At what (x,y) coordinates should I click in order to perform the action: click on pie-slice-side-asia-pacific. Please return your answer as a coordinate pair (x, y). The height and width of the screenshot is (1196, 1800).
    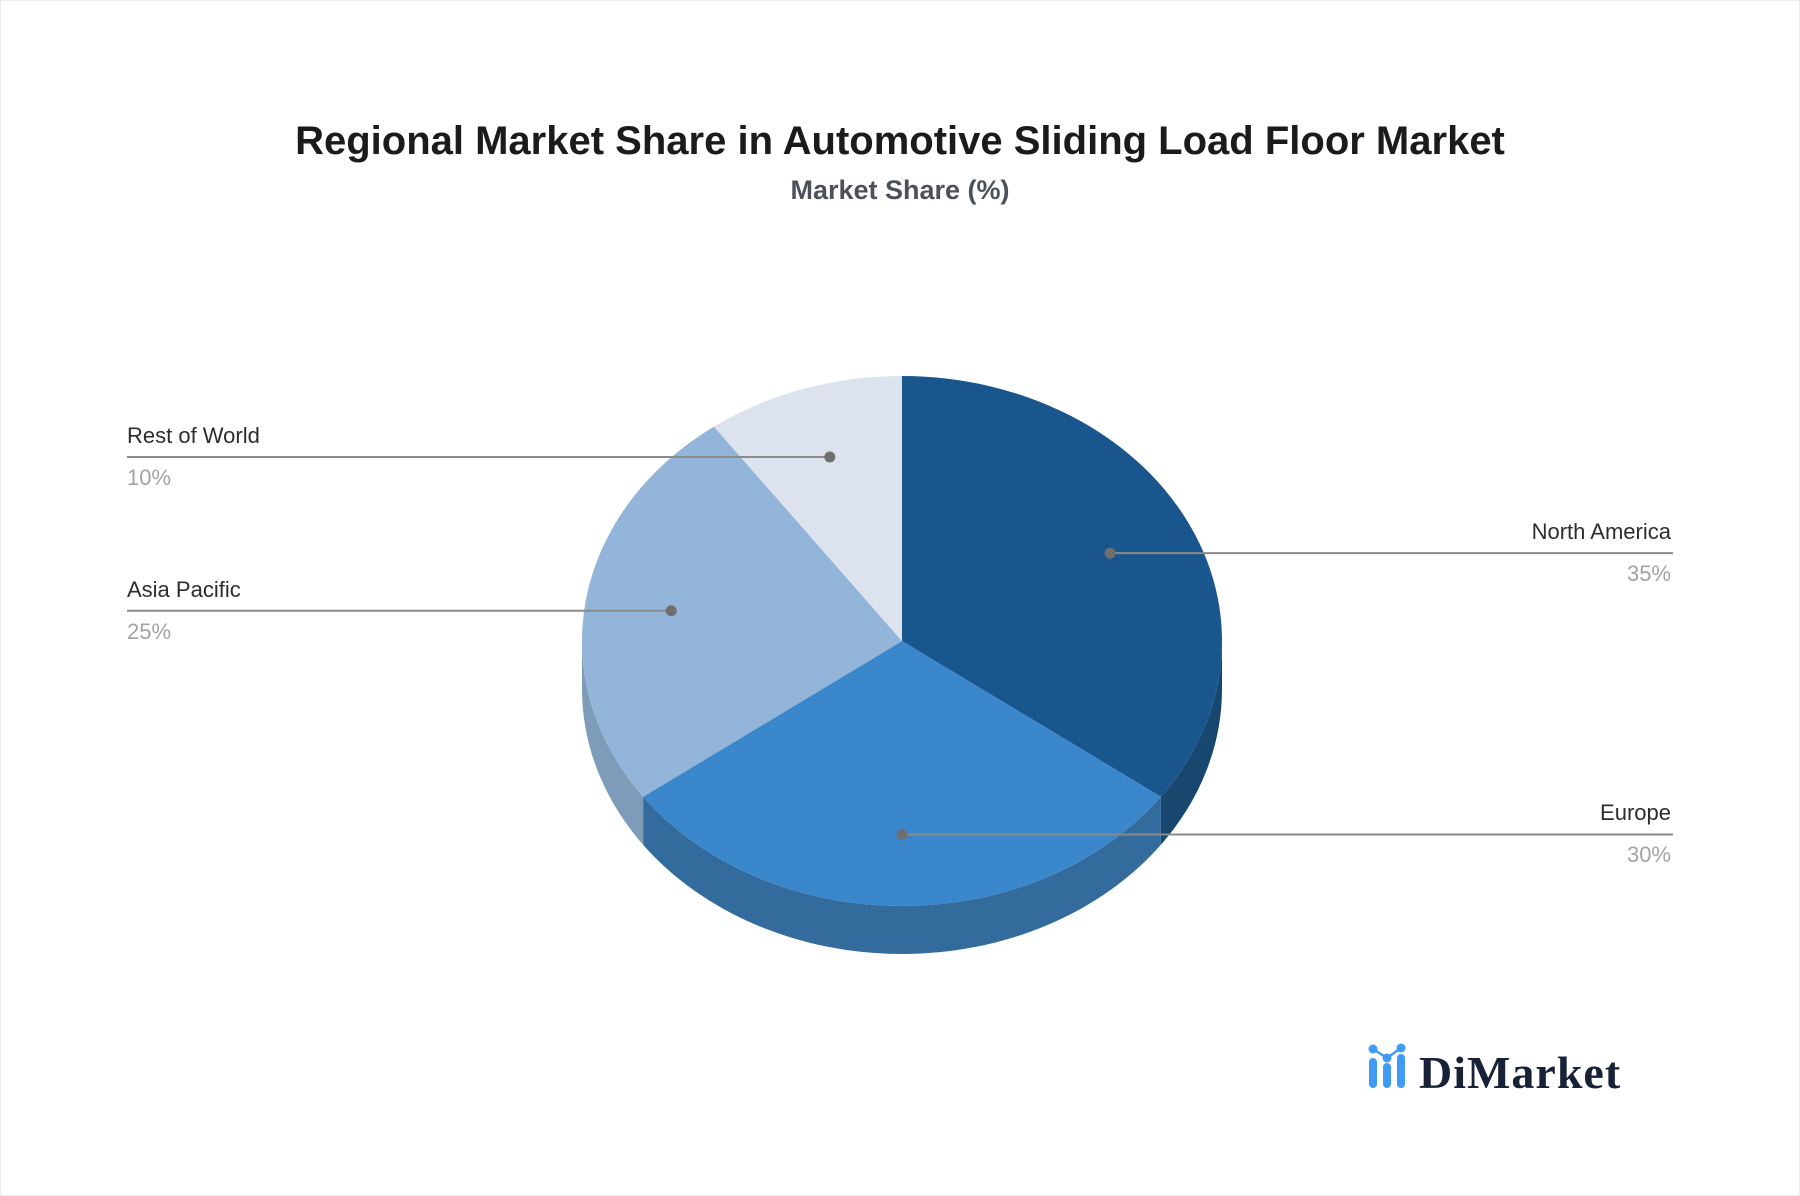
    Looking at the image, I should click on (613, 743).